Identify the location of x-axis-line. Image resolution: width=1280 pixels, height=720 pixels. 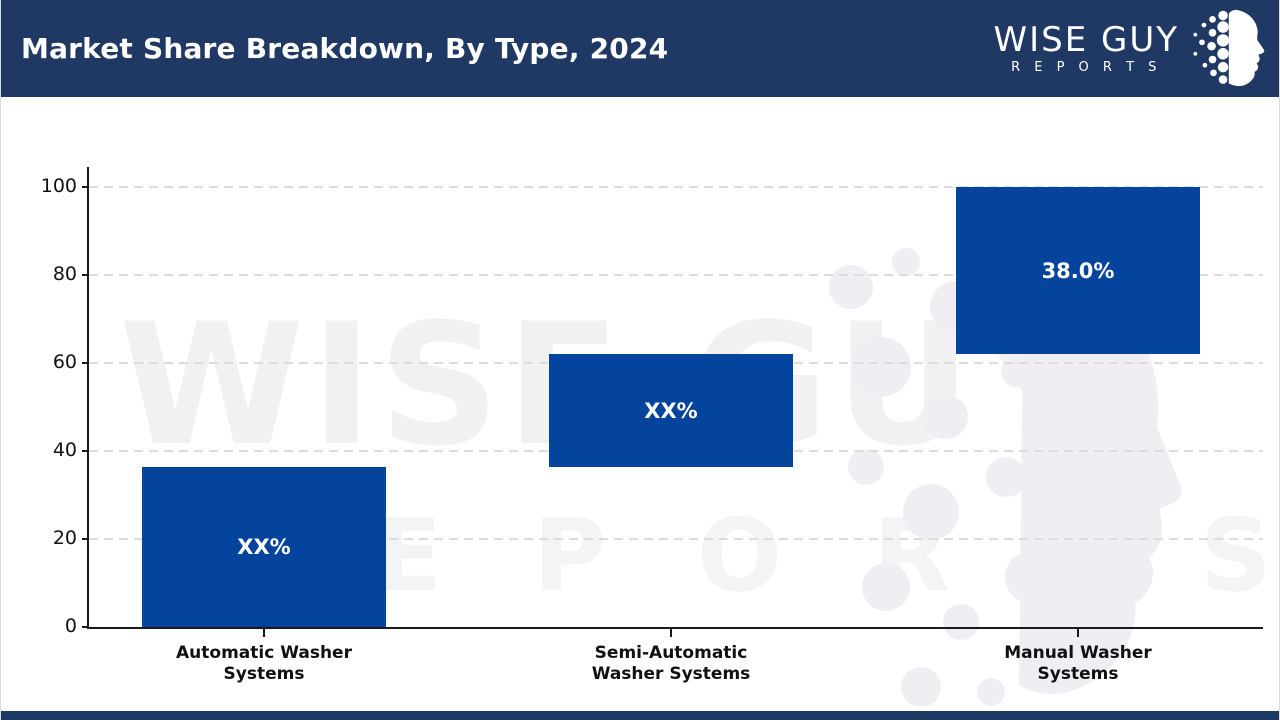
(675, 628).